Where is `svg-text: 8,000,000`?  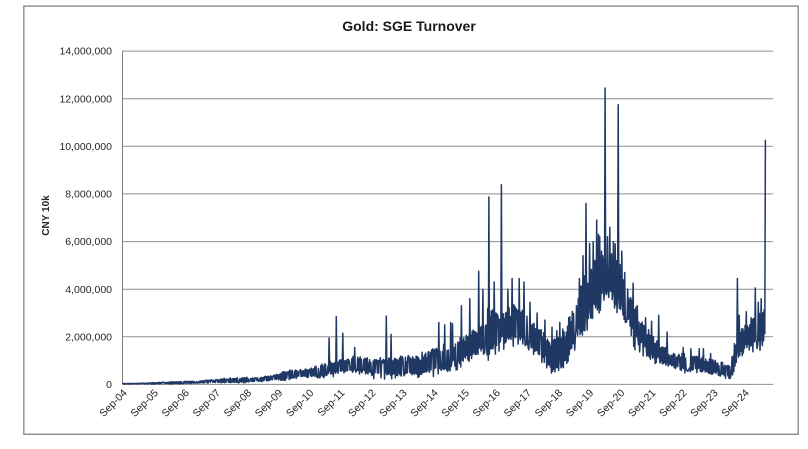 svg-text: 8,000,000 is located at coordinates (88, 195).